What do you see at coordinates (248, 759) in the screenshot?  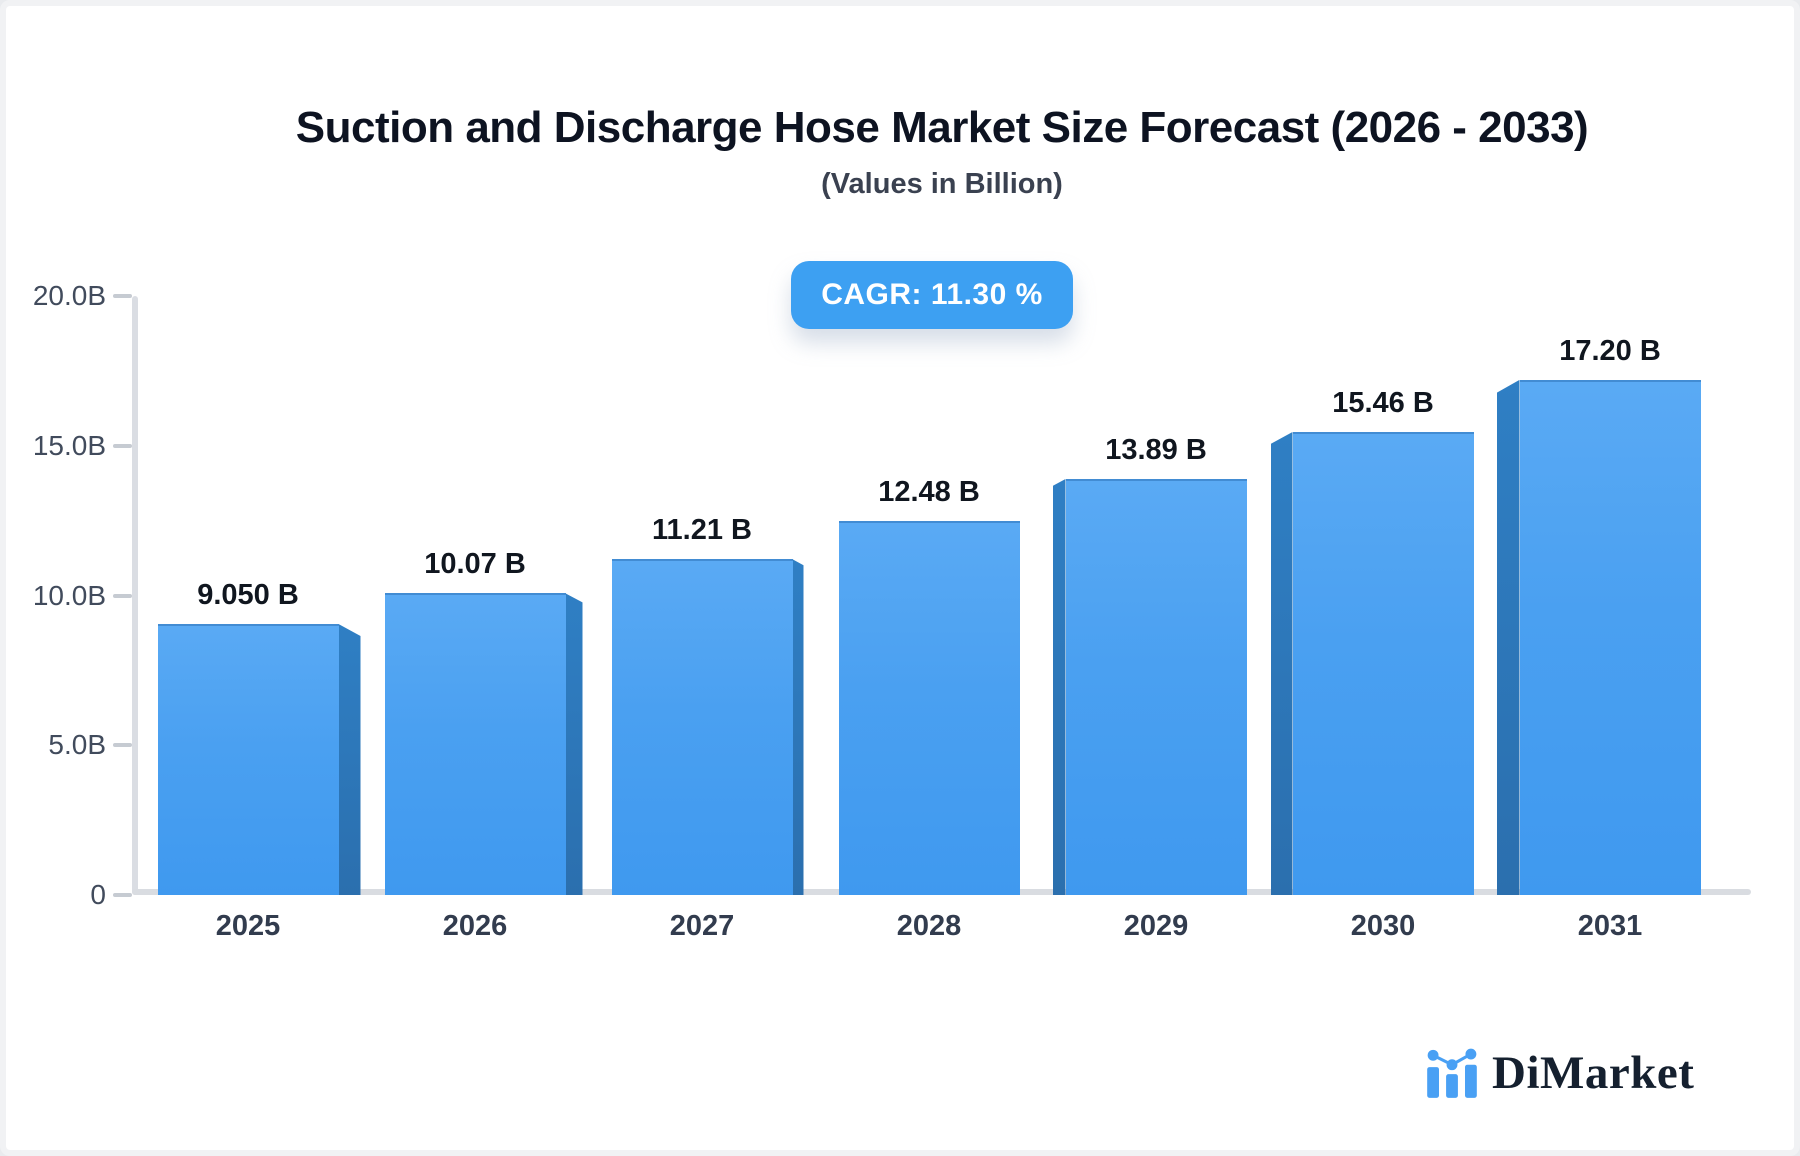 I see `bar-2025` at bounding box center [248, 759].